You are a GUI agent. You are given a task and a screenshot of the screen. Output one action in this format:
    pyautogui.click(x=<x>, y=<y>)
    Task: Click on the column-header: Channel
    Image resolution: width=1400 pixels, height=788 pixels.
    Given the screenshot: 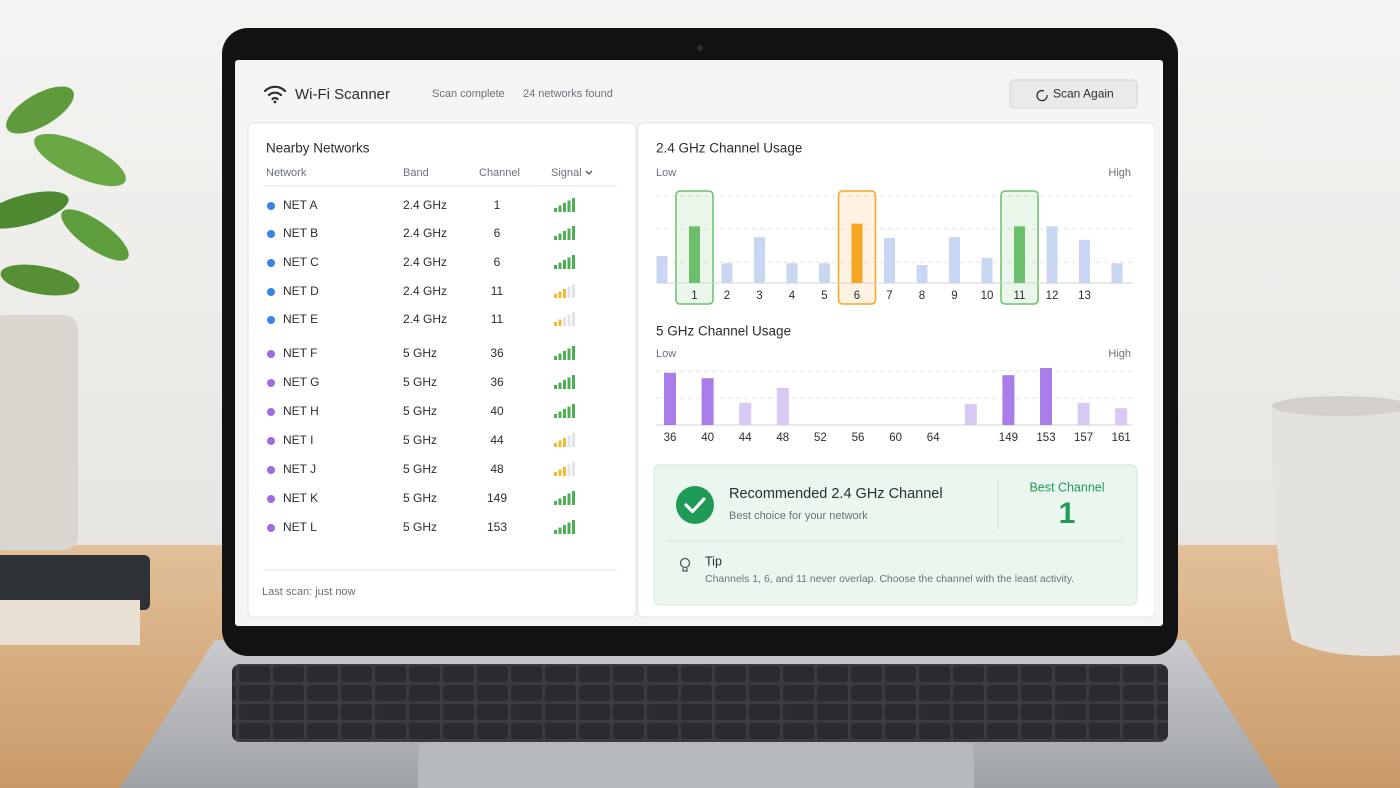 What is the action you would take?
    pyautogui.click(x=499, y=173)
    